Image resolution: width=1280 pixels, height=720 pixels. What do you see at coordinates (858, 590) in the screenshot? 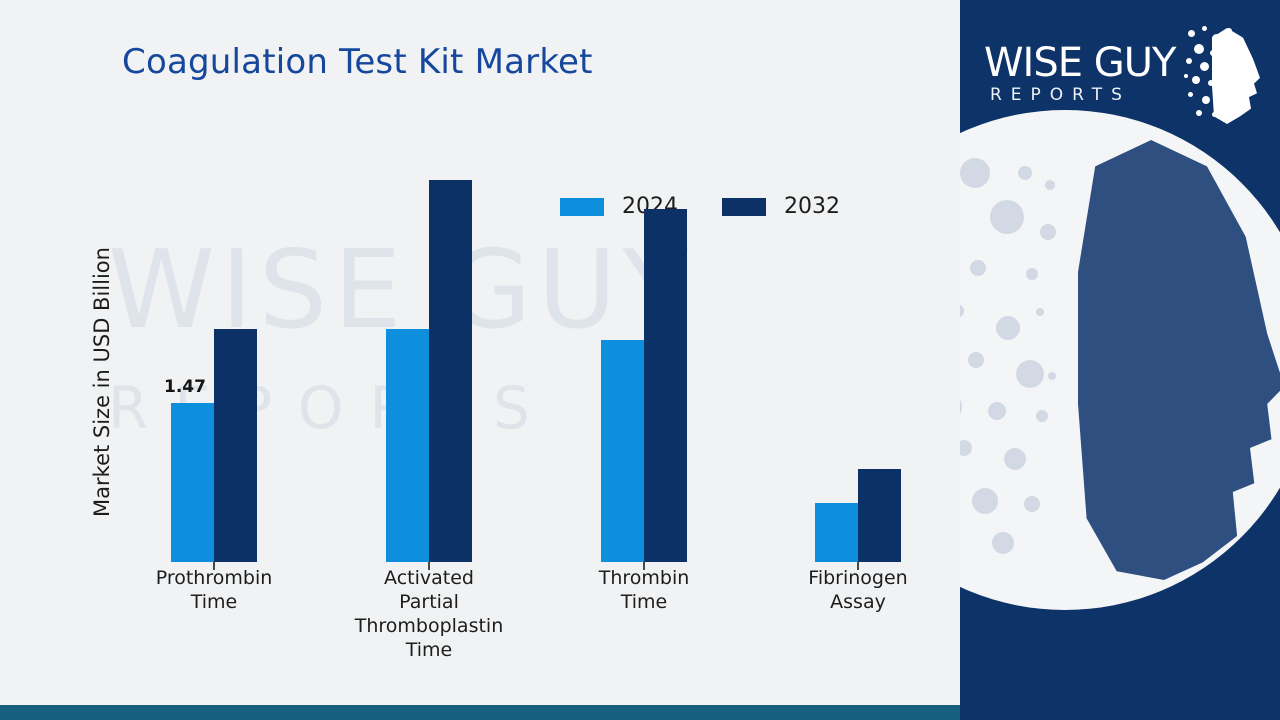
I see `x-axis-label-3: Fibrinogen Assay` at bounding box center [858, 590].